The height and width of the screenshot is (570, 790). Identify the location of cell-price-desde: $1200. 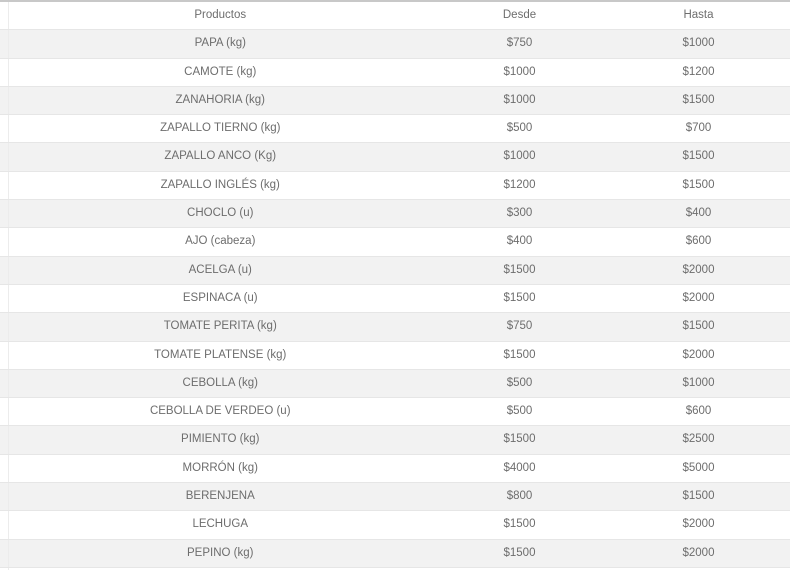
(519, 186).